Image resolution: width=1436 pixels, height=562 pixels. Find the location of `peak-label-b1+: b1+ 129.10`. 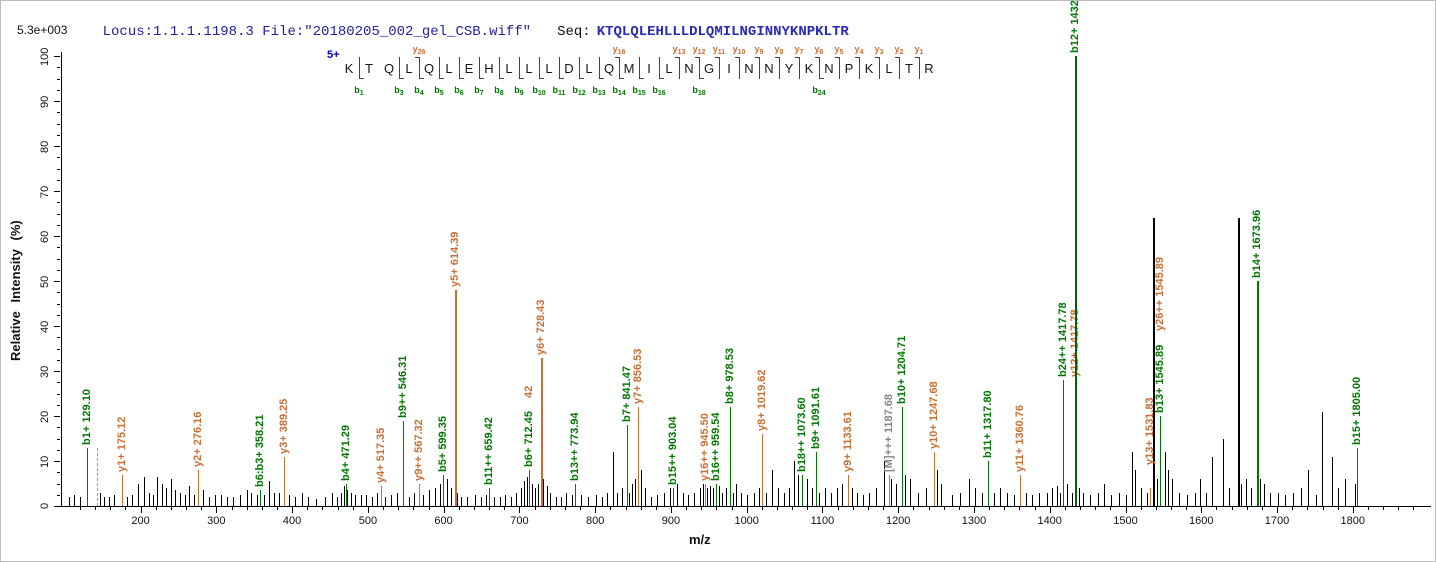

peak-label-b1+: b1+ 129.10 is located at coordinates (86, 416).